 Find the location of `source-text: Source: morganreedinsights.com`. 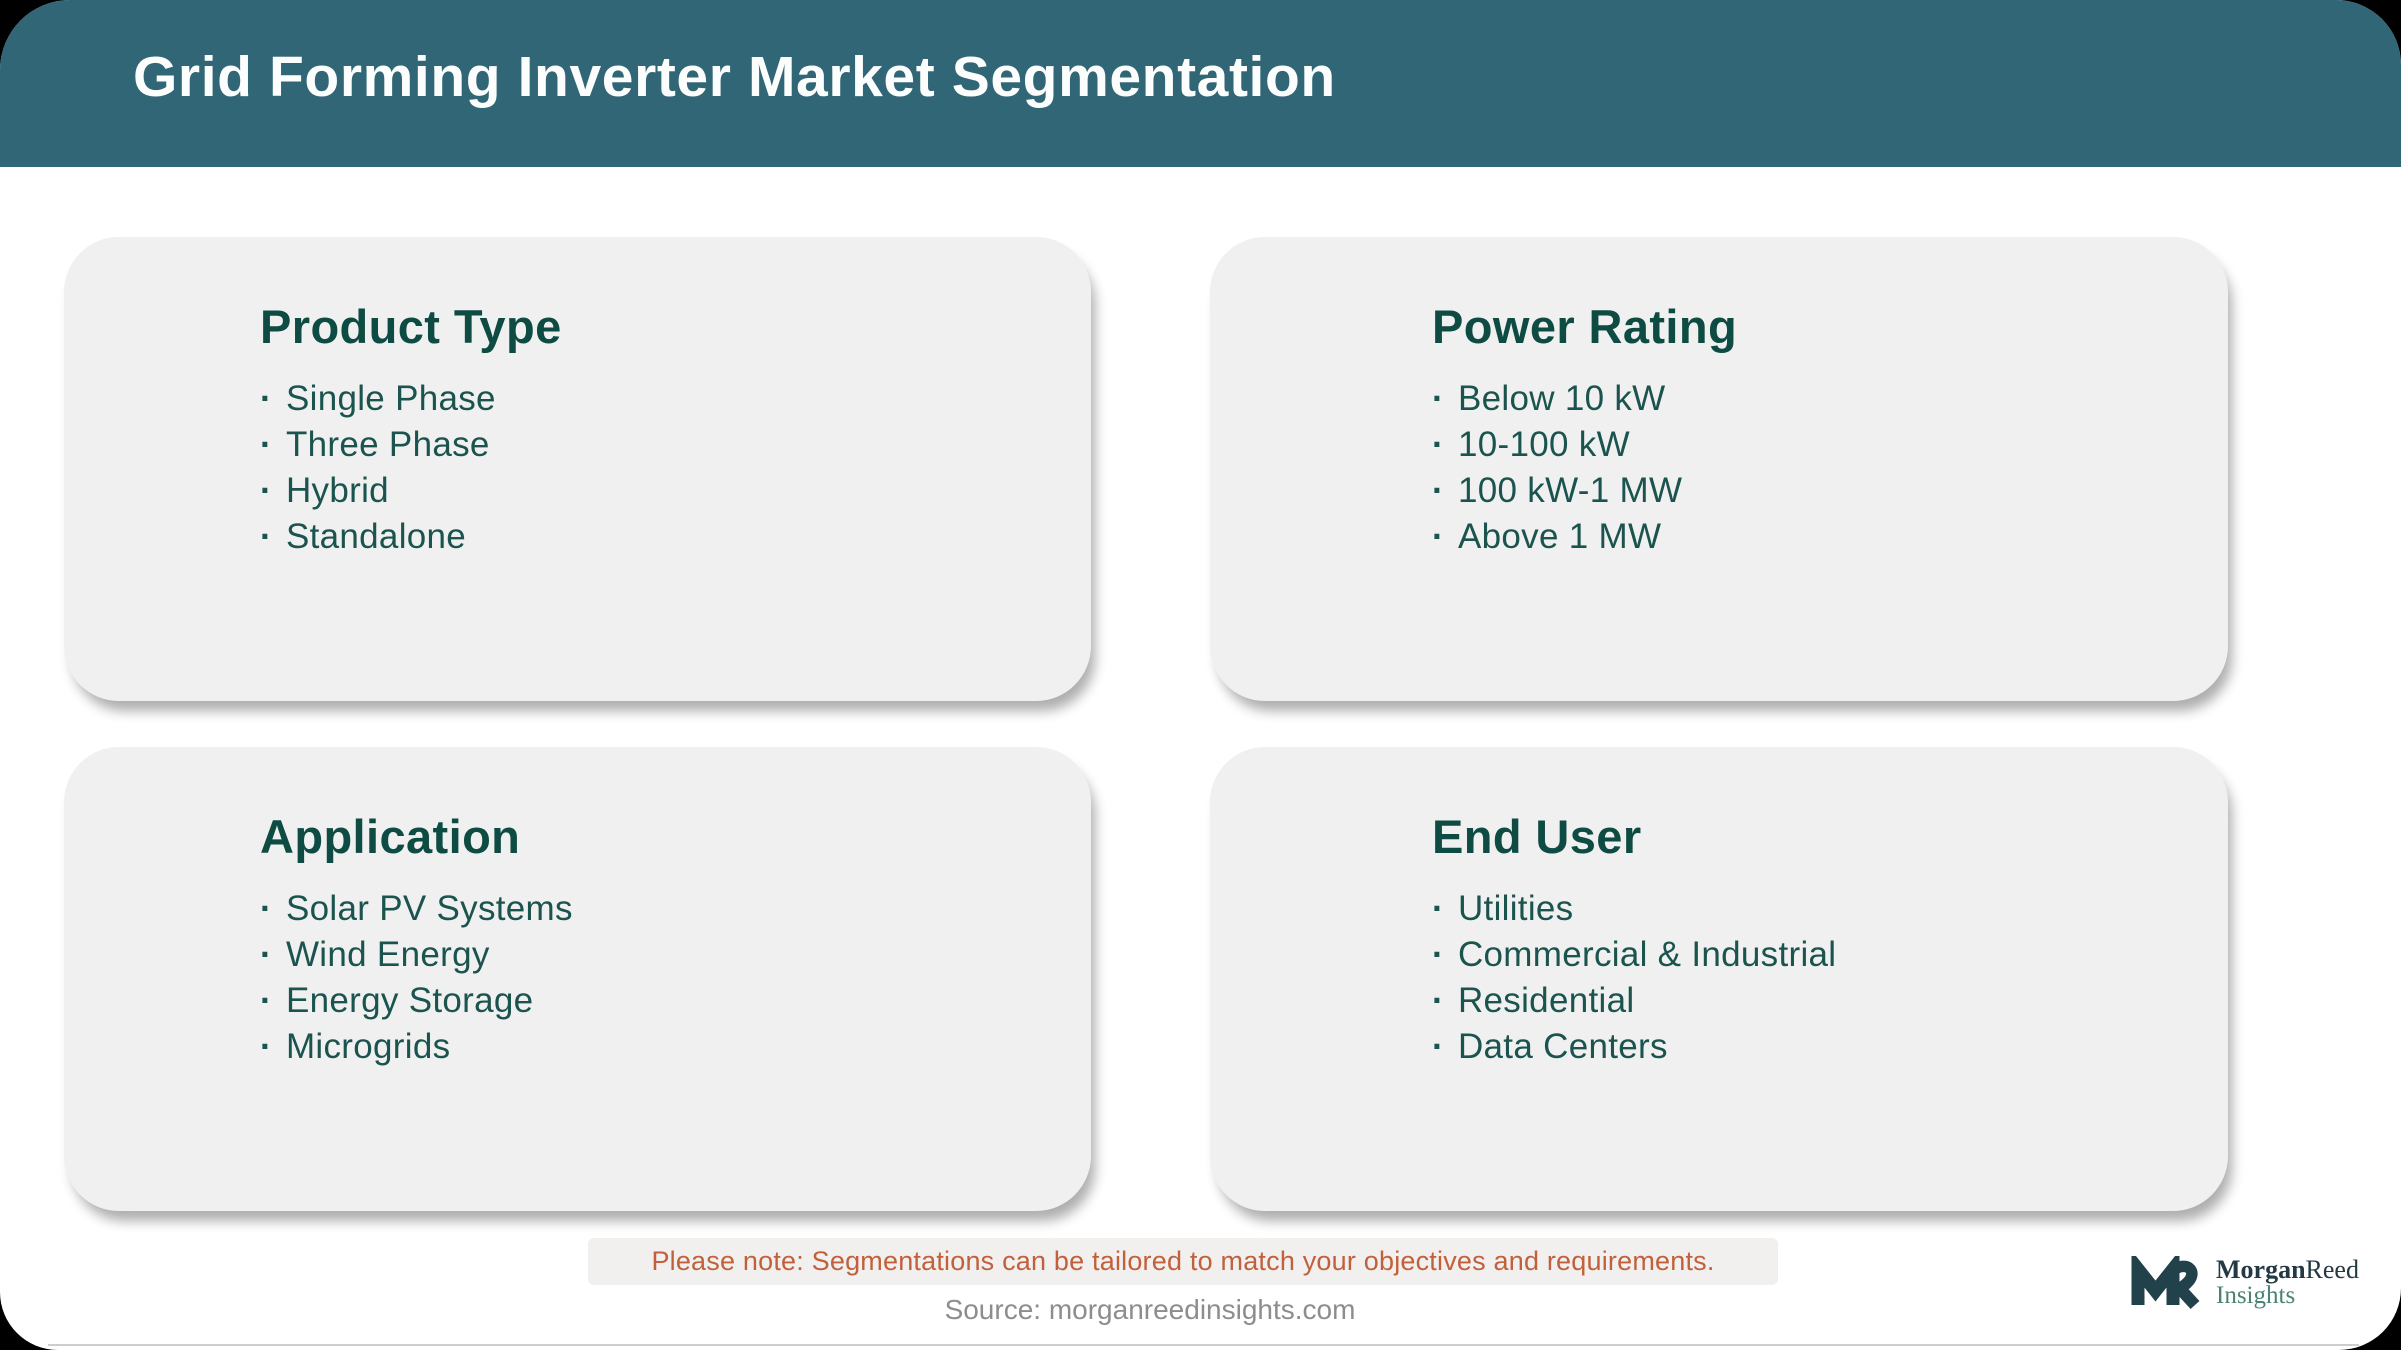

source-text: Source: morganreedinsights.com is located at coordinates (1150, 1309).